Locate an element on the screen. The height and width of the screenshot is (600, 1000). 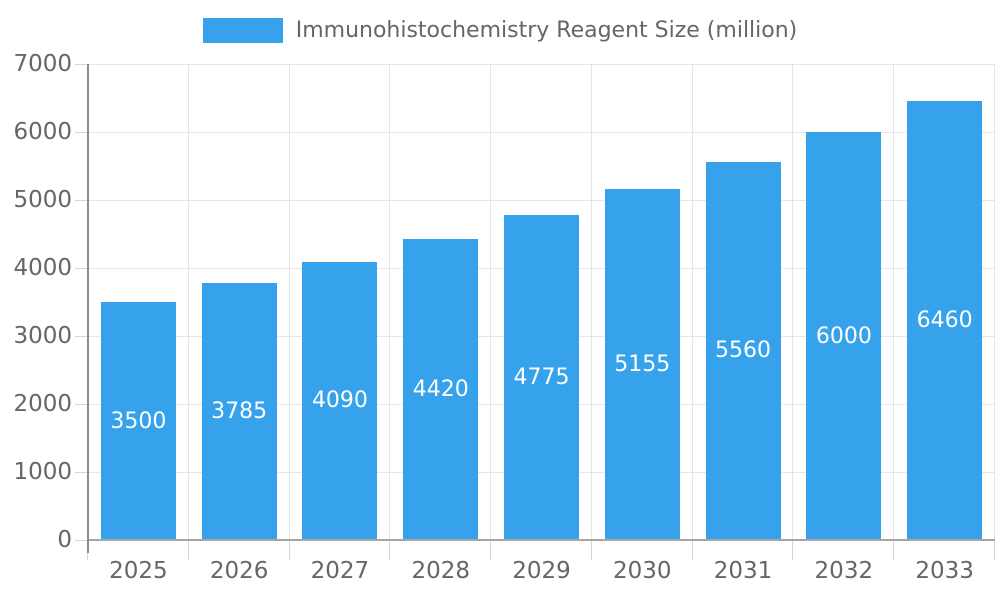
bar-value-label: 4090 is located at coordinates (339, 401).